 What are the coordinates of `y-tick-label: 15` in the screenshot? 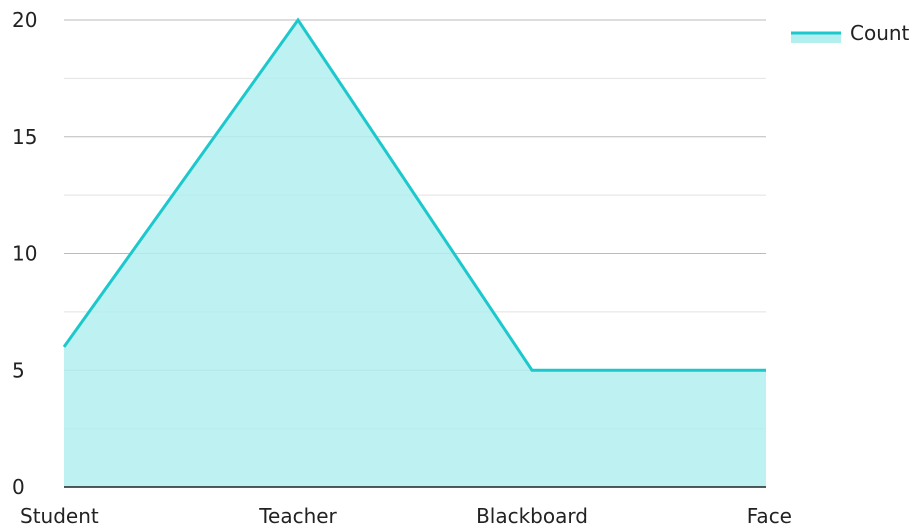 It's located at (24, 137).